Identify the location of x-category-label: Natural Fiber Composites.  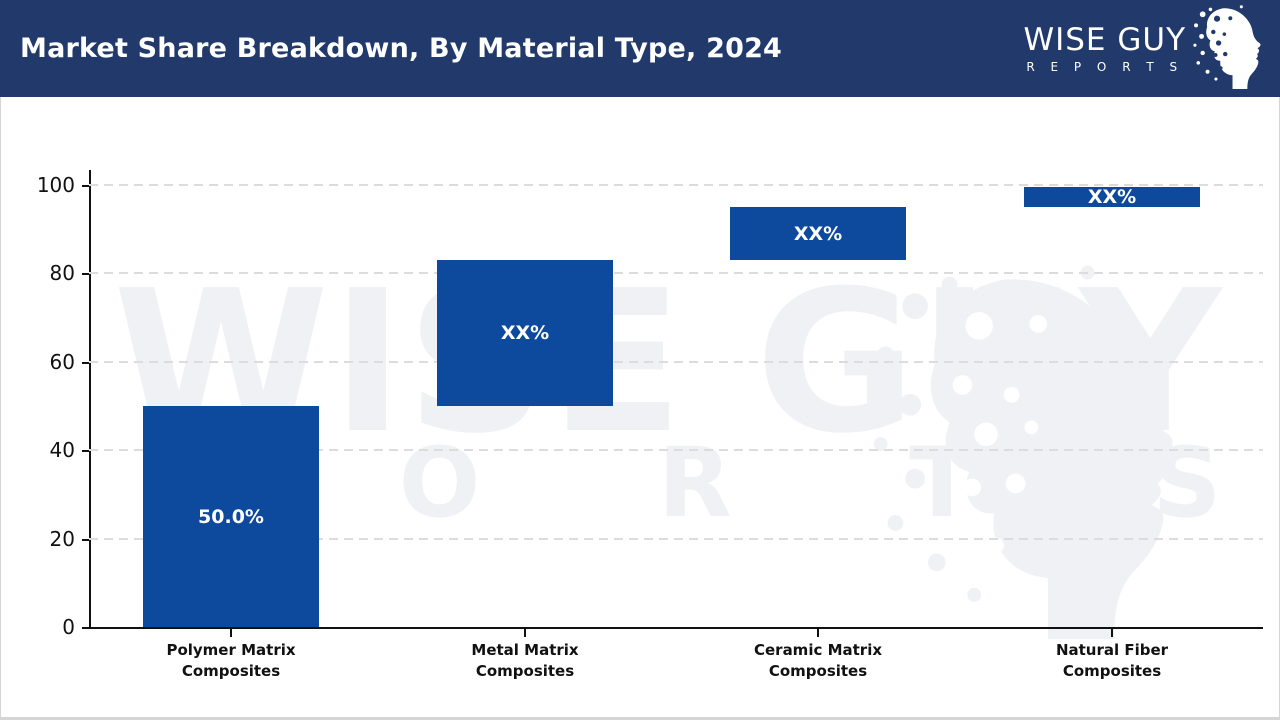
(1112, 661).